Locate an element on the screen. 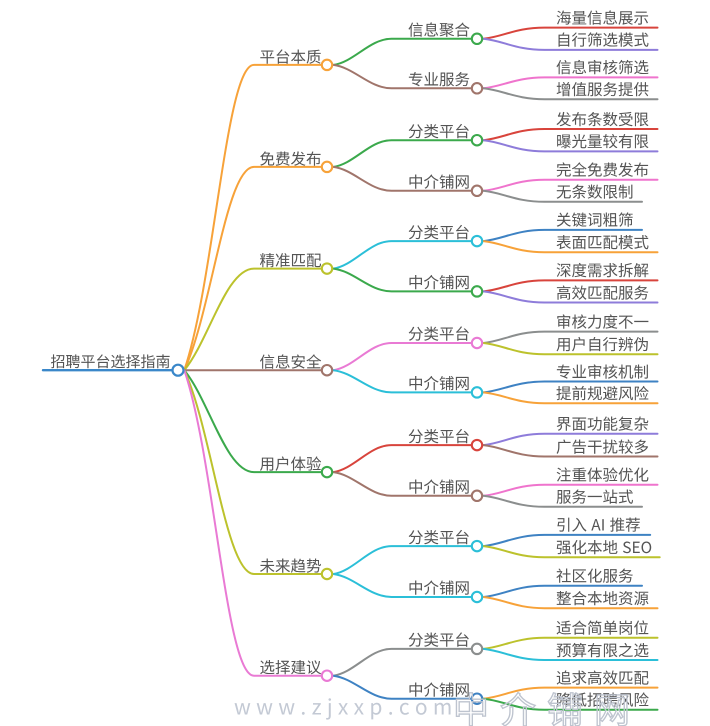 This screenshot has width=710, height=726. svg-text: 免费发布 is located at coordinates (290, 158).